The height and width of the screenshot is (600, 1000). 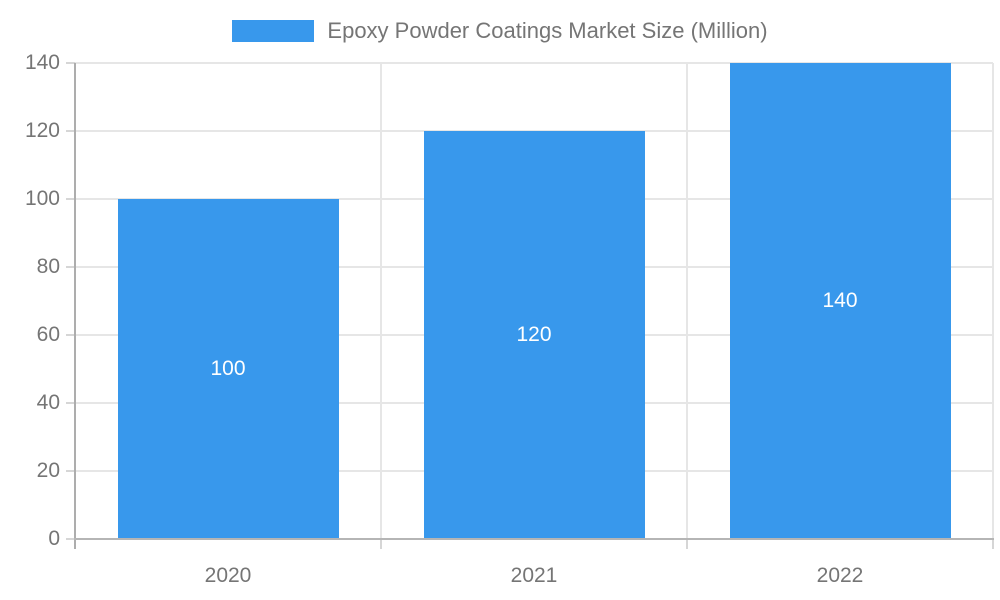 What do you see at coordinates (75, 306) in the screenshot?
I see `y-axis-line` at bounding box center [75, 306].